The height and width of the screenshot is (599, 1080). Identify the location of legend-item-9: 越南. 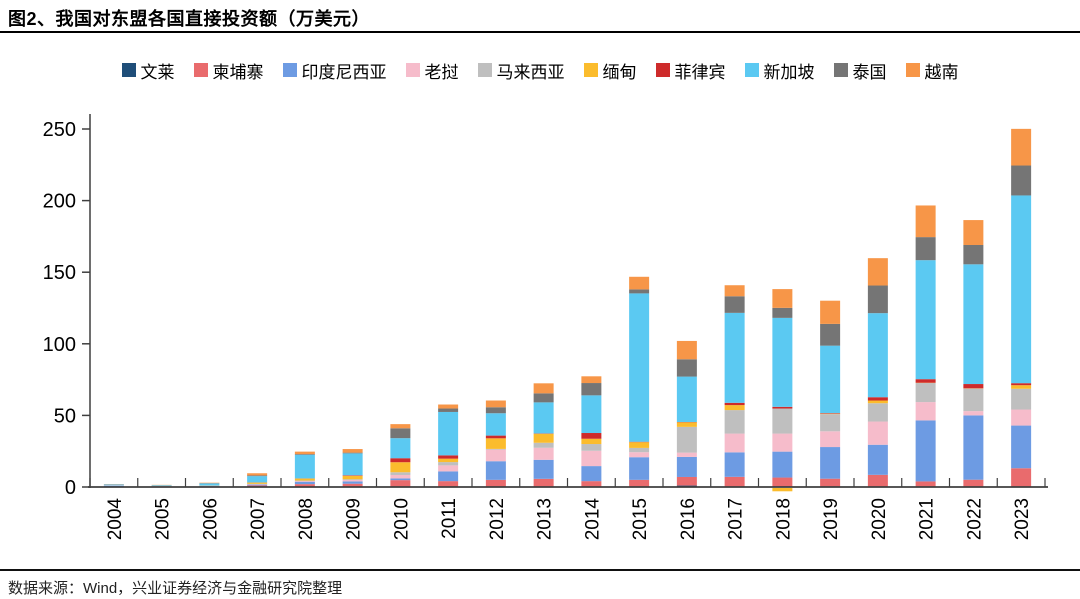
(932, 70).